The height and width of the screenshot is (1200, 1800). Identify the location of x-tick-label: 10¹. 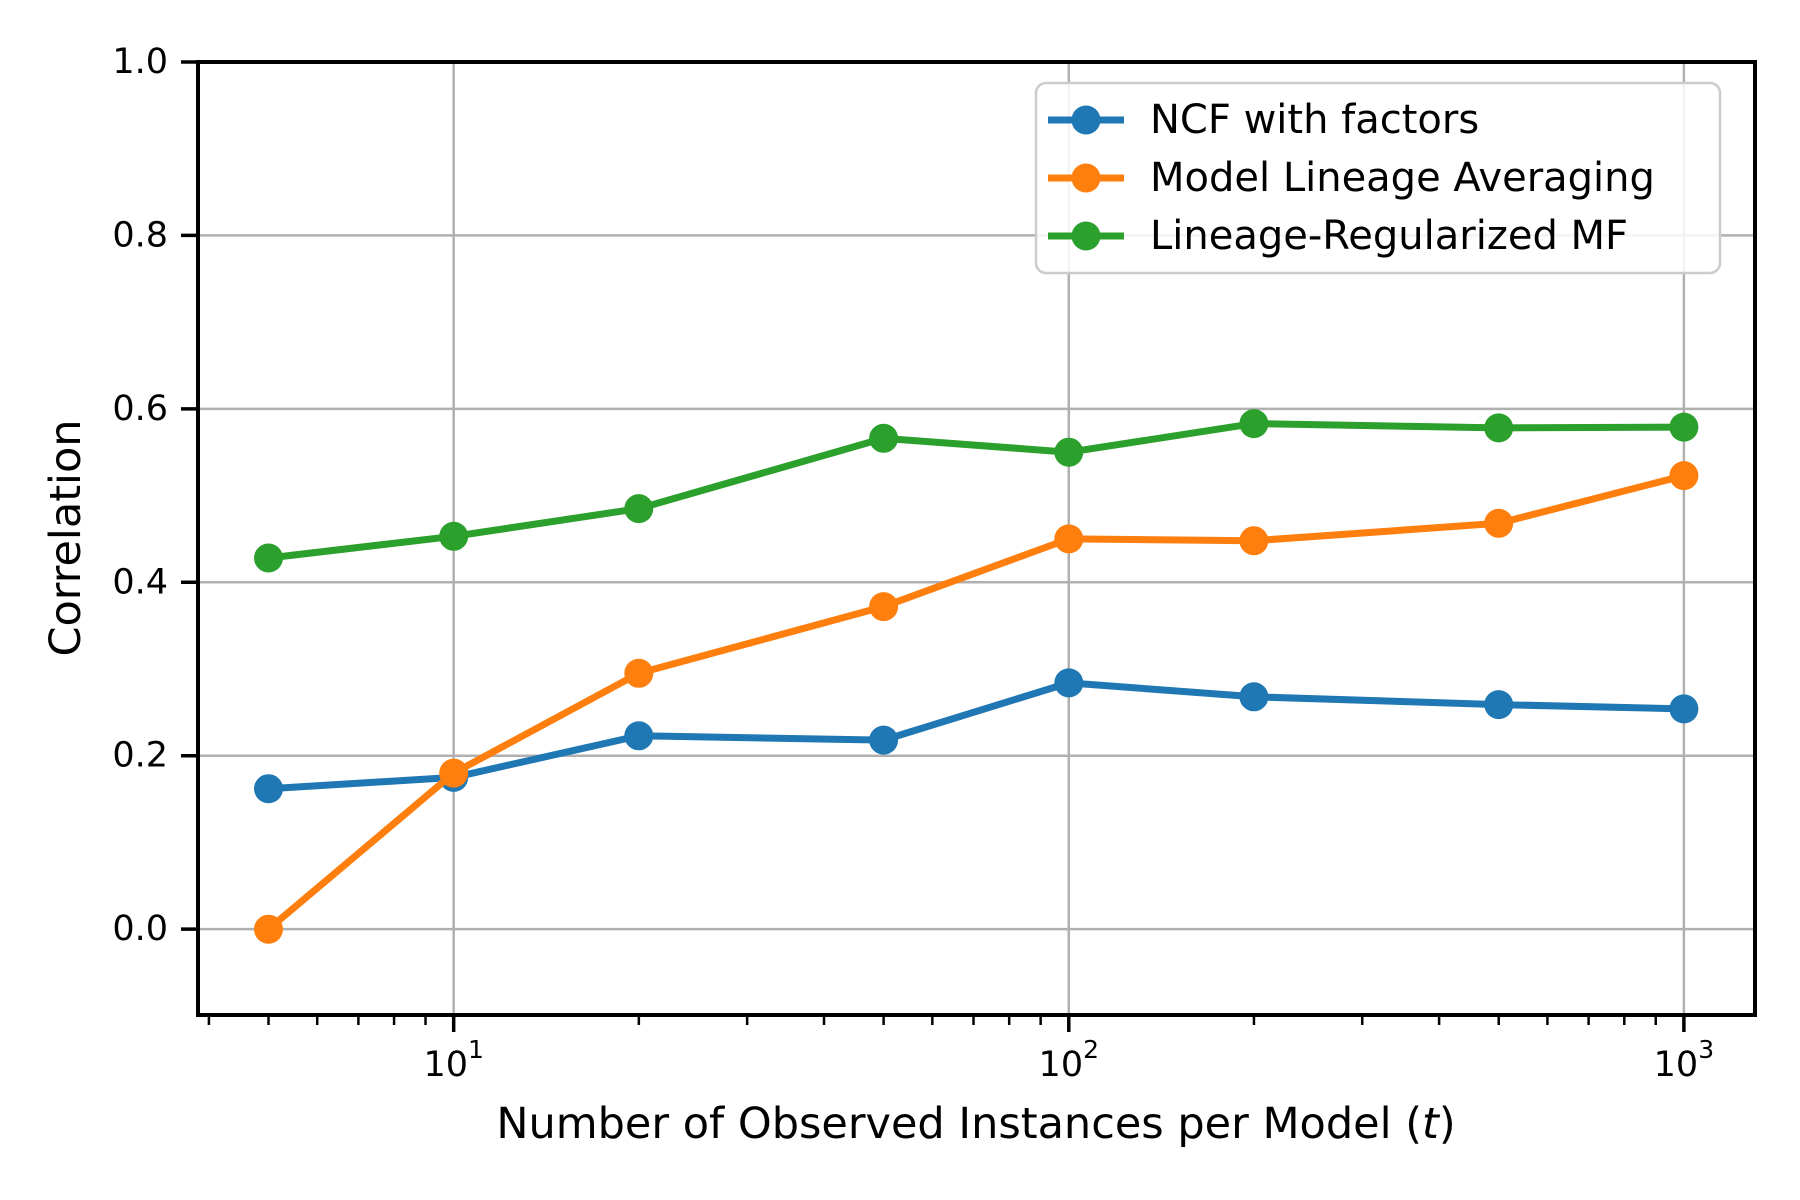
(453, 1060).